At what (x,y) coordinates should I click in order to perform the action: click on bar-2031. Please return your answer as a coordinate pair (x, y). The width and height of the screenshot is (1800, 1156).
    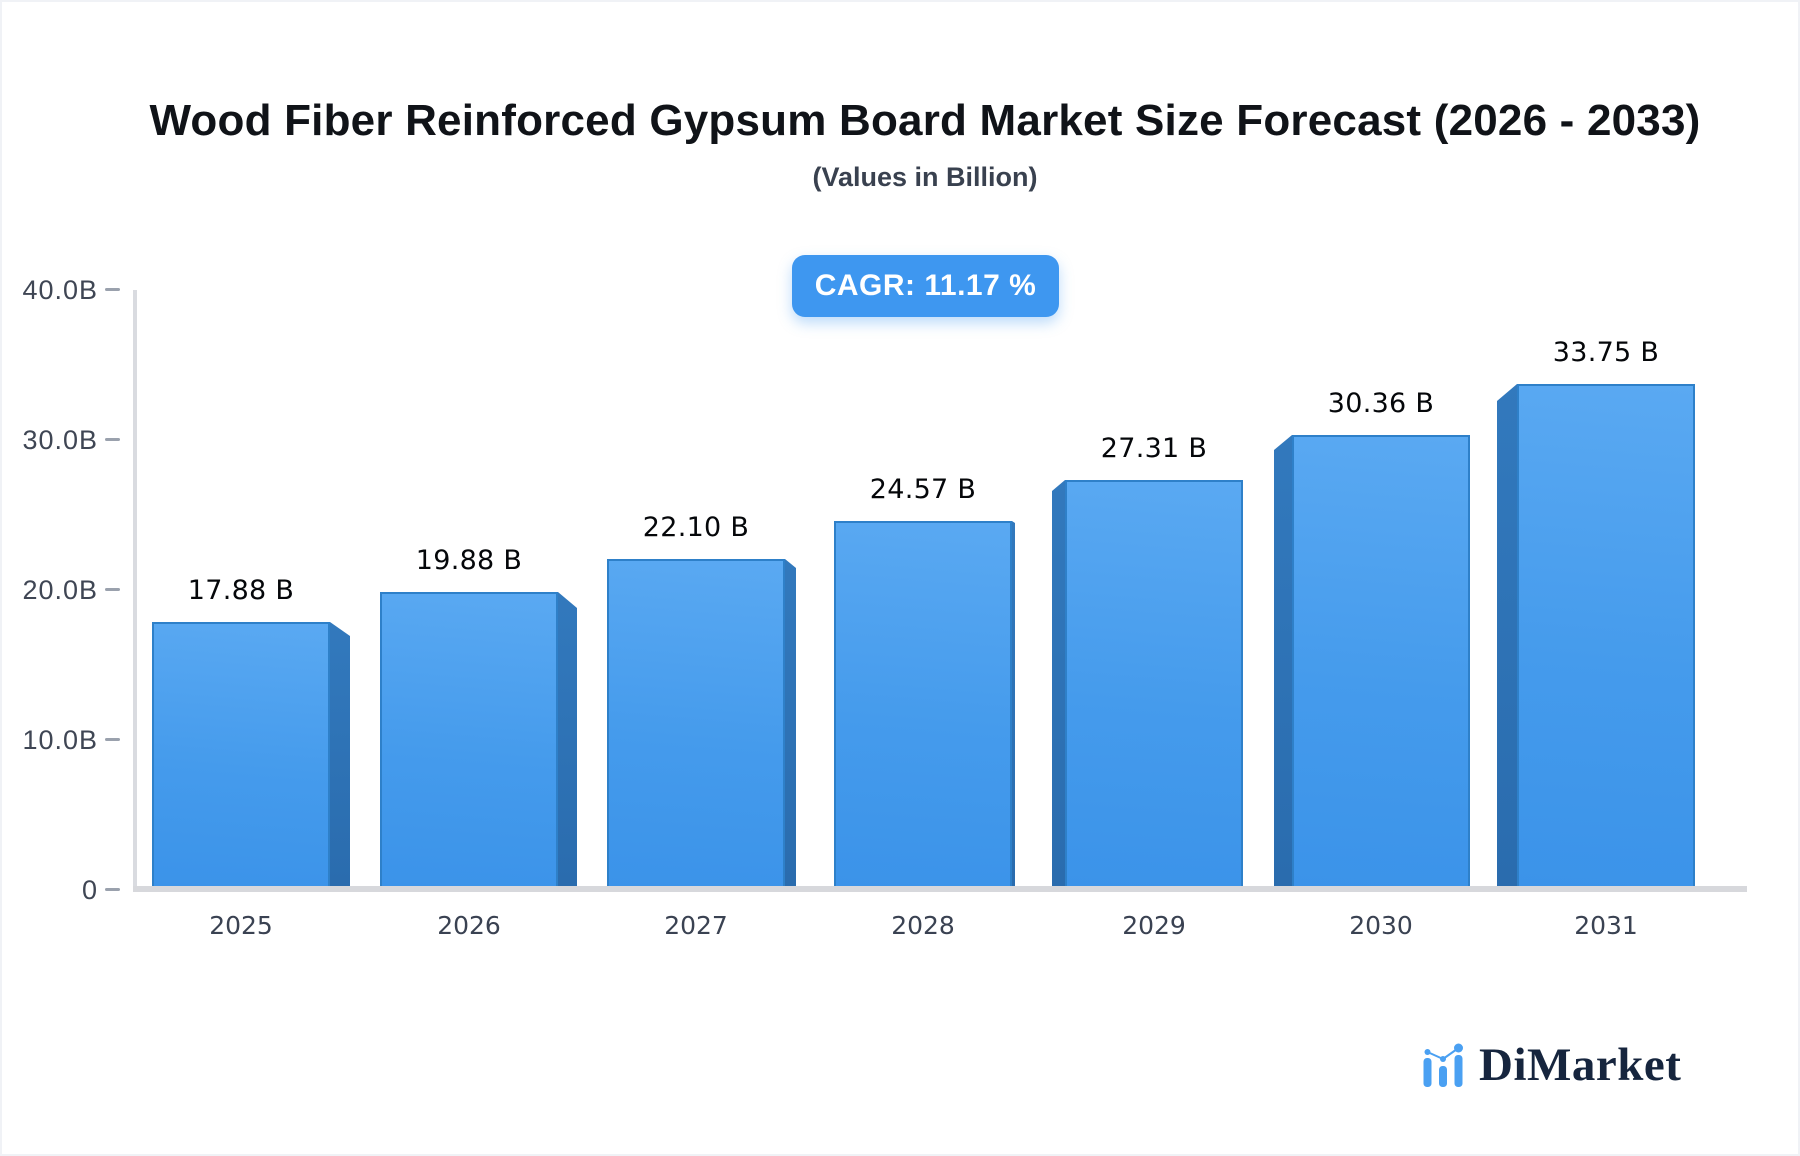
    Looking at the image, I should click on (1606, 635).